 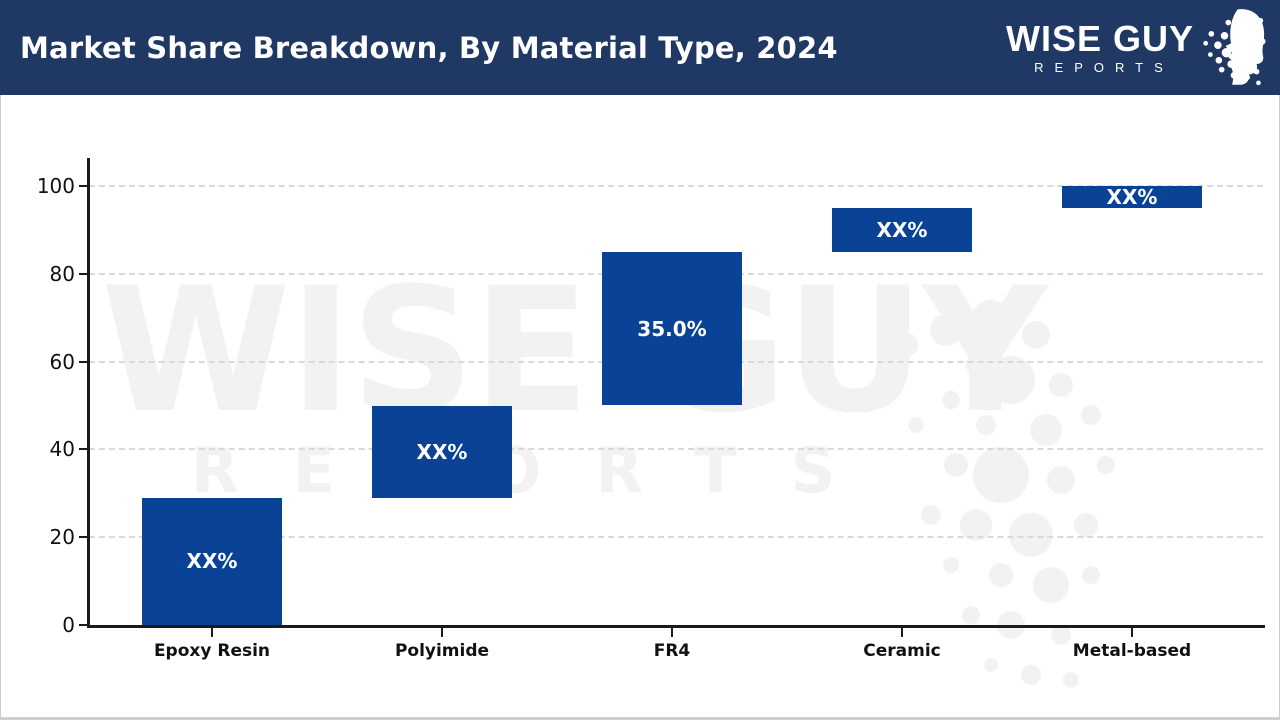 What do you see at coordinates (62, 361) in the screenshot?
I see `y-tick-label: 60` at bounding box center [62, 361].